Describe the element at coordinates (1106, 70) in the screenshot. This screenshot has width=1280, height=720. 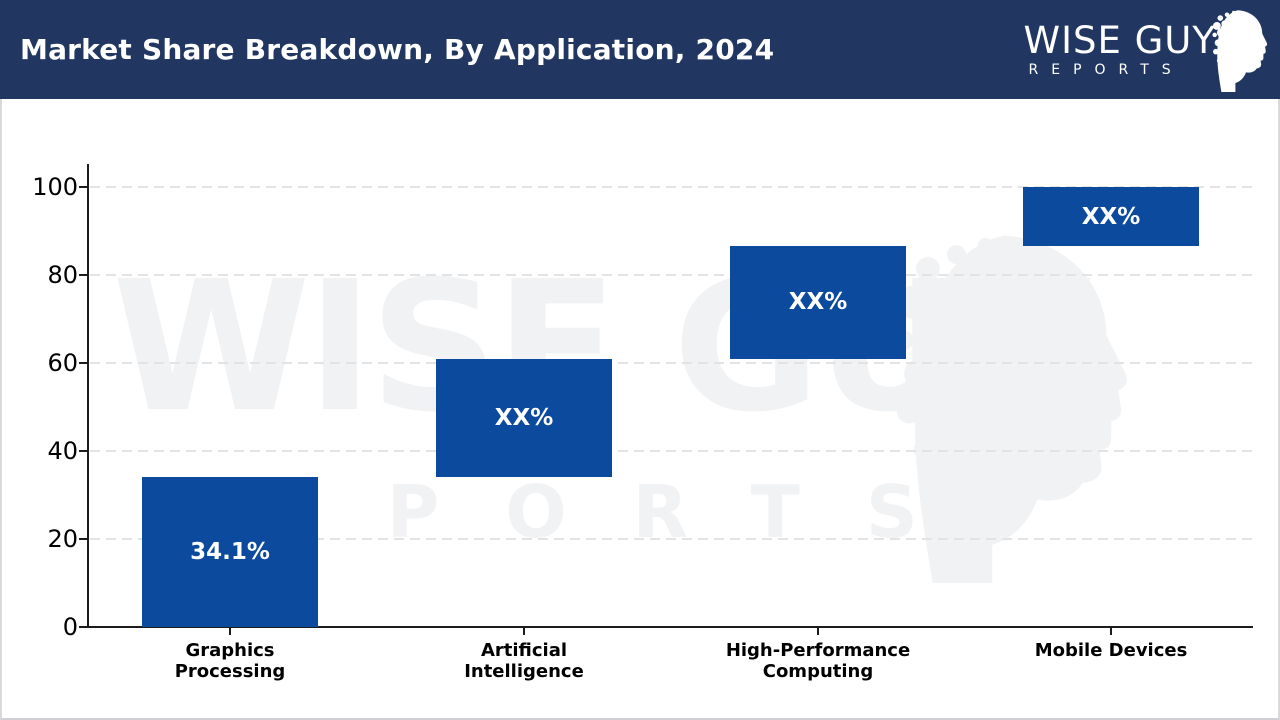
I see `logo-sub-text: REPORTS` at that location.